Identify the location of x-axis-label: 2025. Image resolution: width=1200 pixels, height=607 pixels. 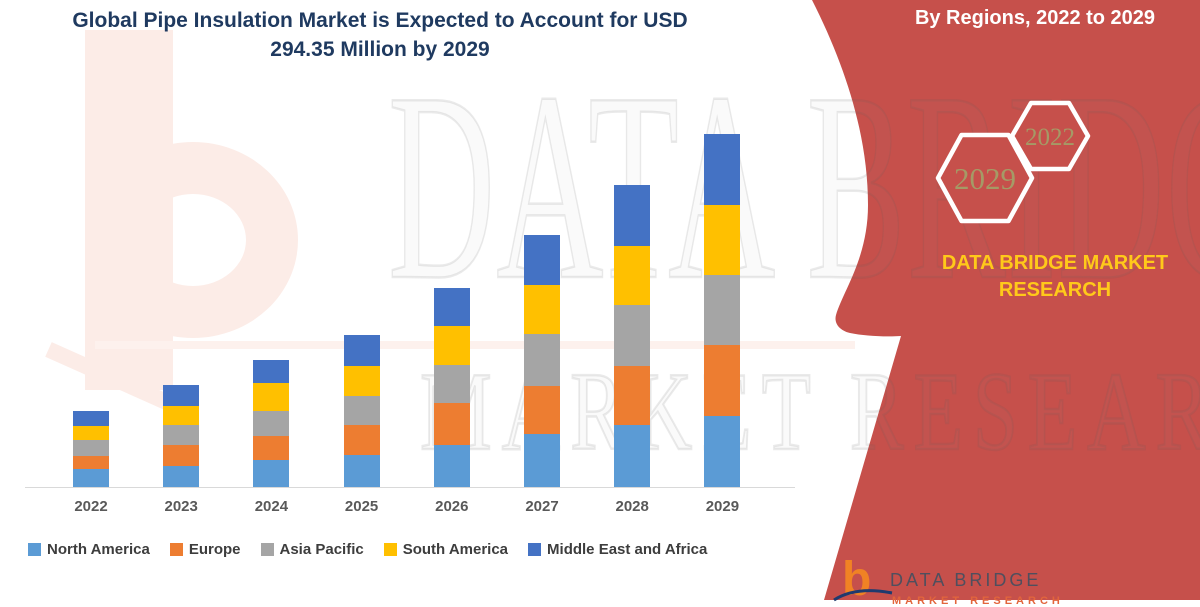
(361, 506).